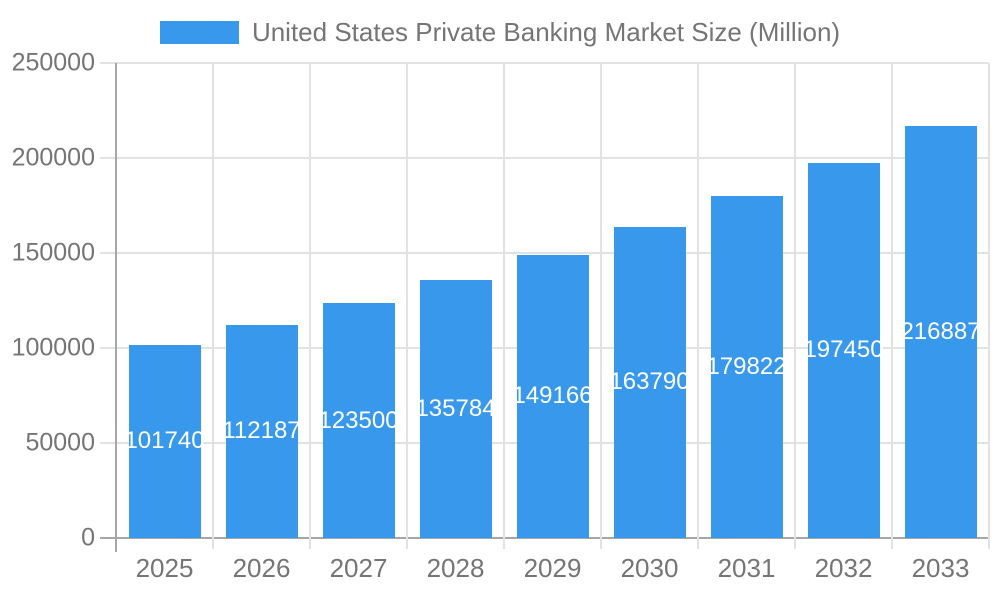  I want to click on bar-value-label-2025: 101740, so click(164, 441).